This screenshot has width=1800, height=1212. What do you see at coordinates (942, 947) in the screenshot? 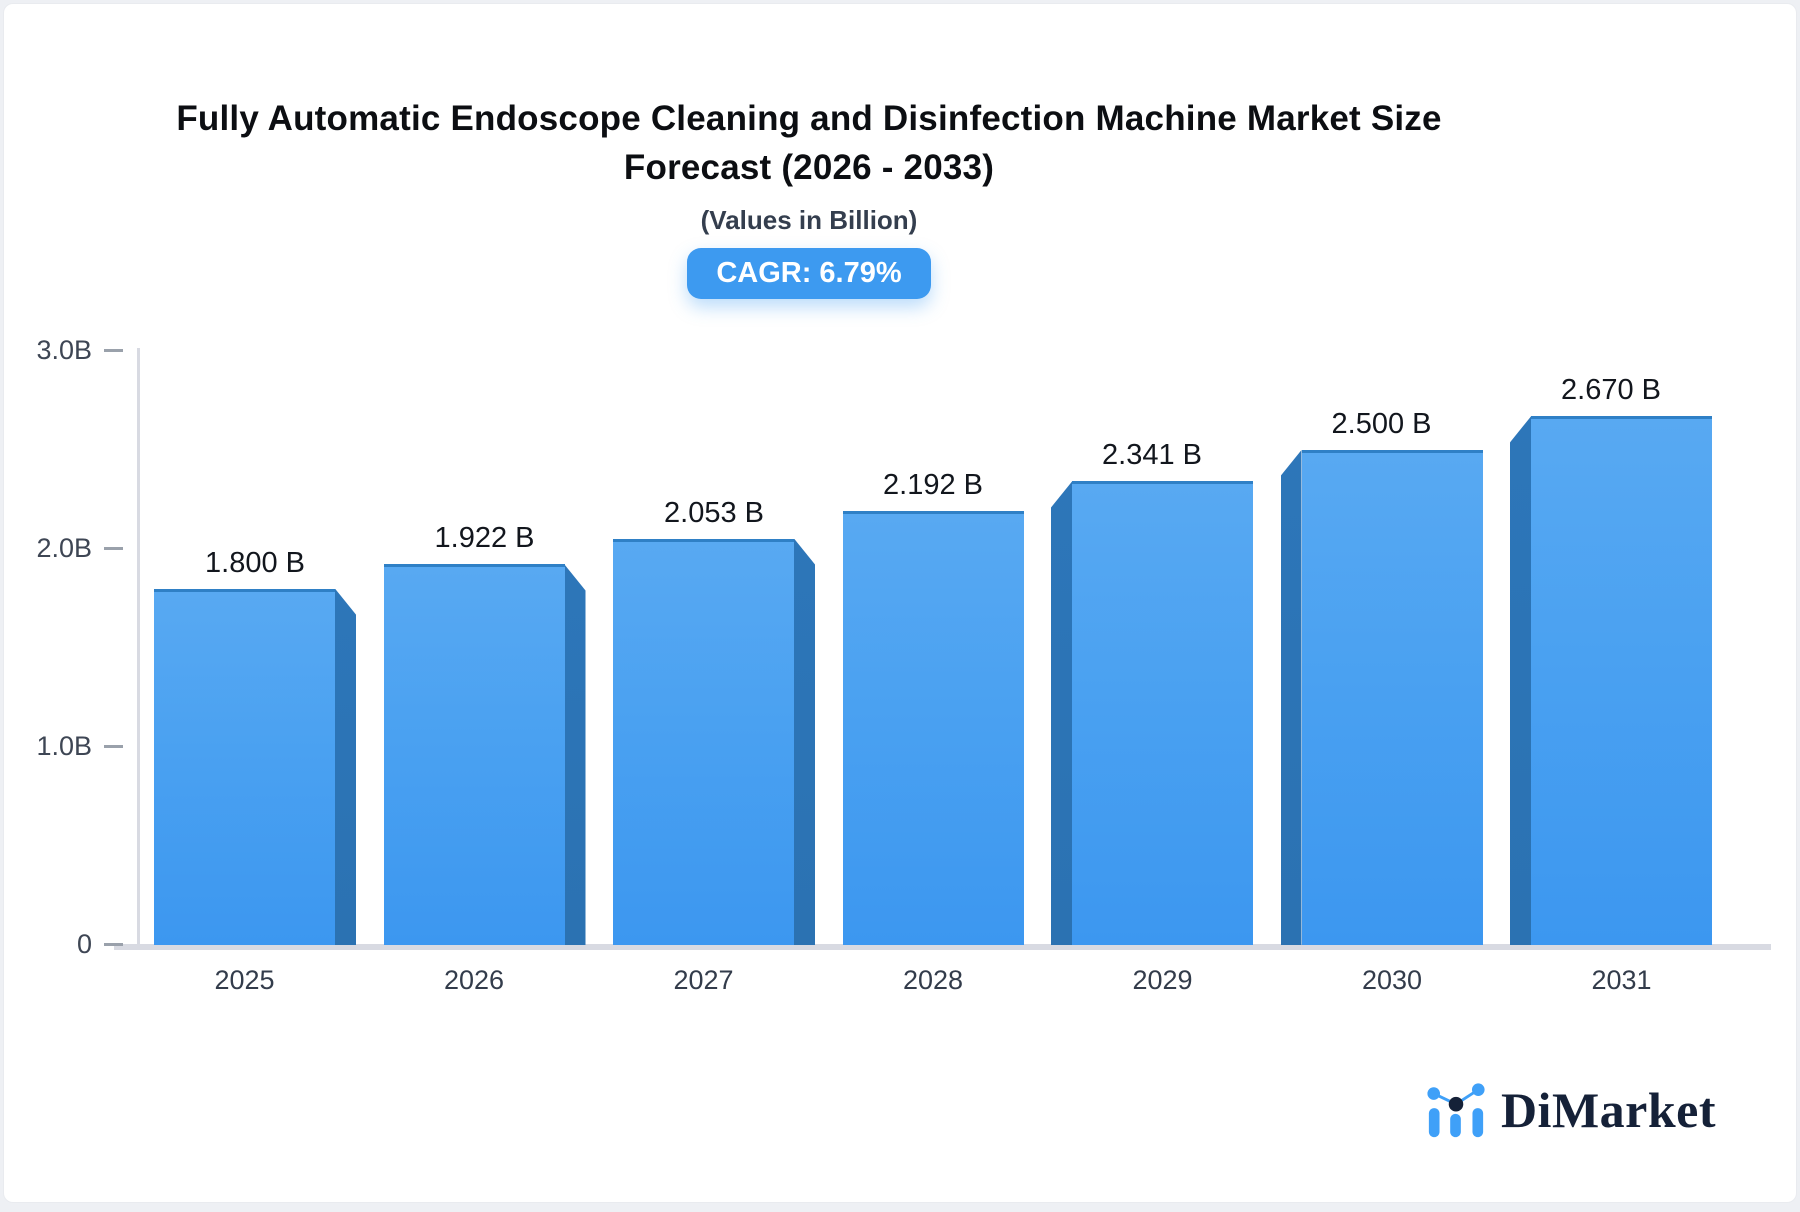
I see `x-axis-baseline` at bounding box center [942, 947].